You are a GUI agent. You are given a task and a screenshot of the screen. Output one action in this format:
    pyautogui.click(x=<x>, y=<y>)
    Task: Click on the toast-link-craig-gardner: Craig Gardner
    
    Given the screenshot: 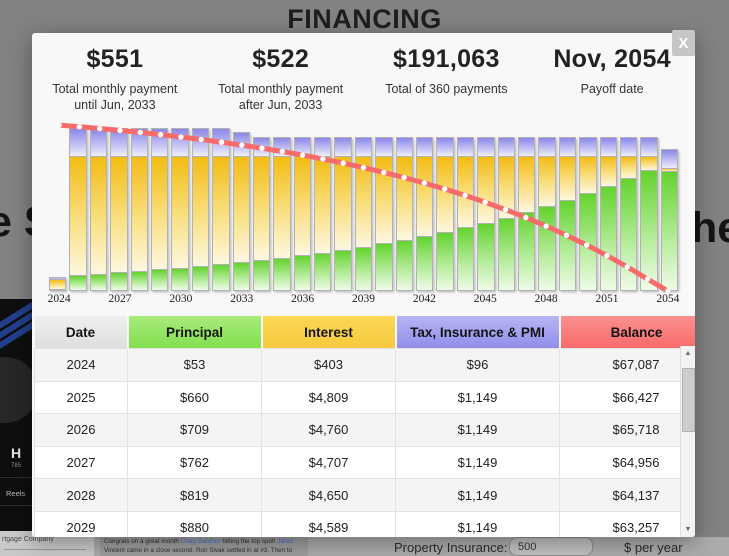 What is the action you would take?
    pyautogui.click(x=200, y=541)
    